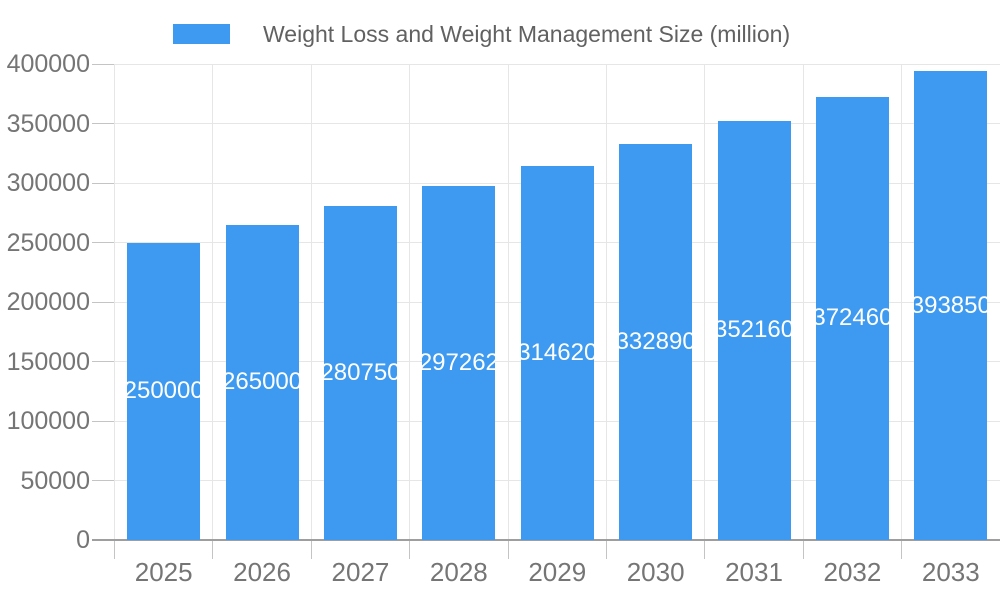 The height and width of the screenshot is (600, 1000). I want to click on y-axis-label: 300000, so click(48, 183).